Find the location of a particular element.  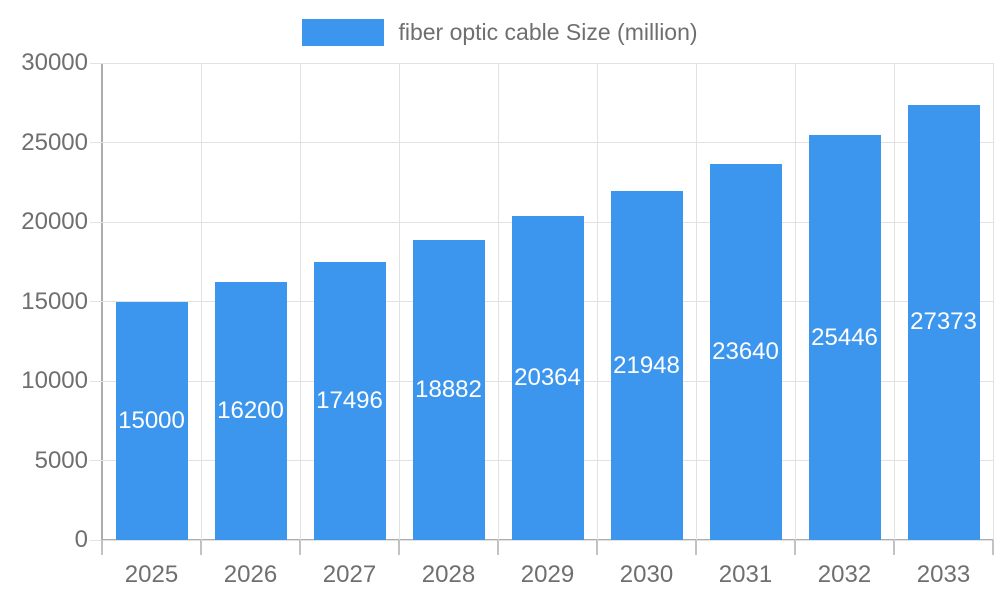

y-tick-label: 0 is located at coordinates (81, 539).